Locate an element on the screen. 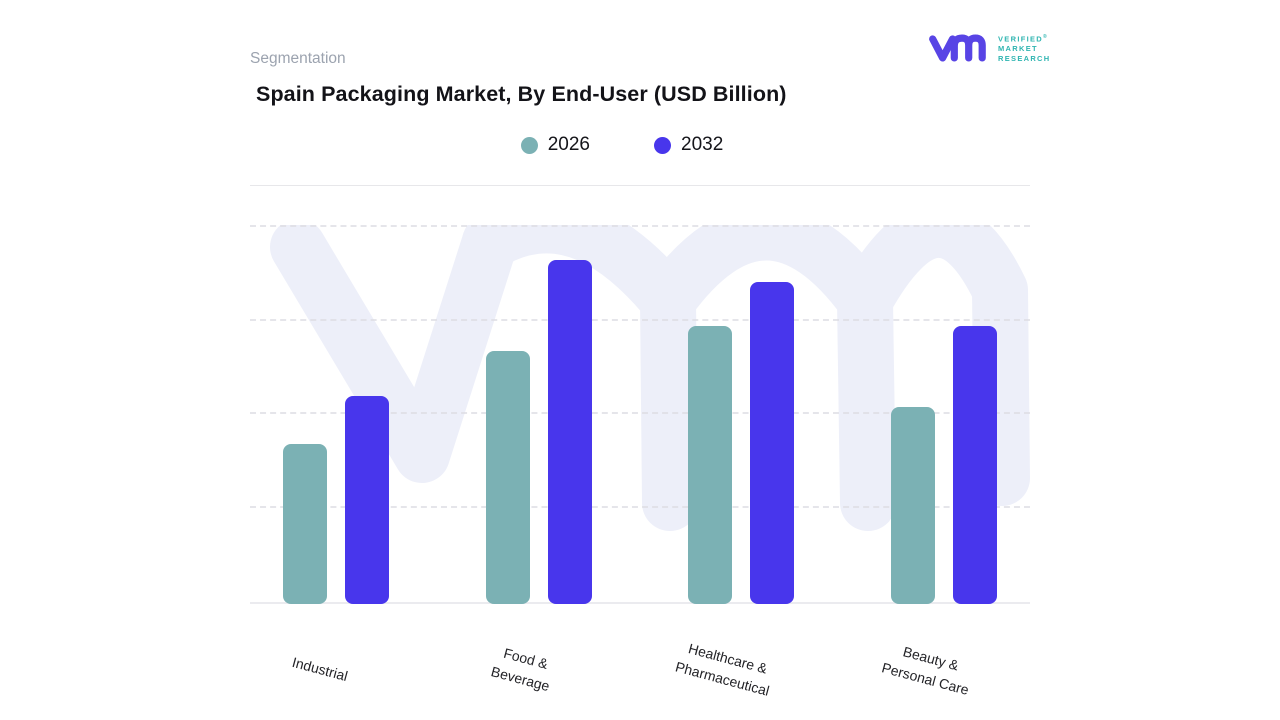 This screenshot has height=720, width=1280. logo-line-2: MARKET is located at coordinates (1018, 48).